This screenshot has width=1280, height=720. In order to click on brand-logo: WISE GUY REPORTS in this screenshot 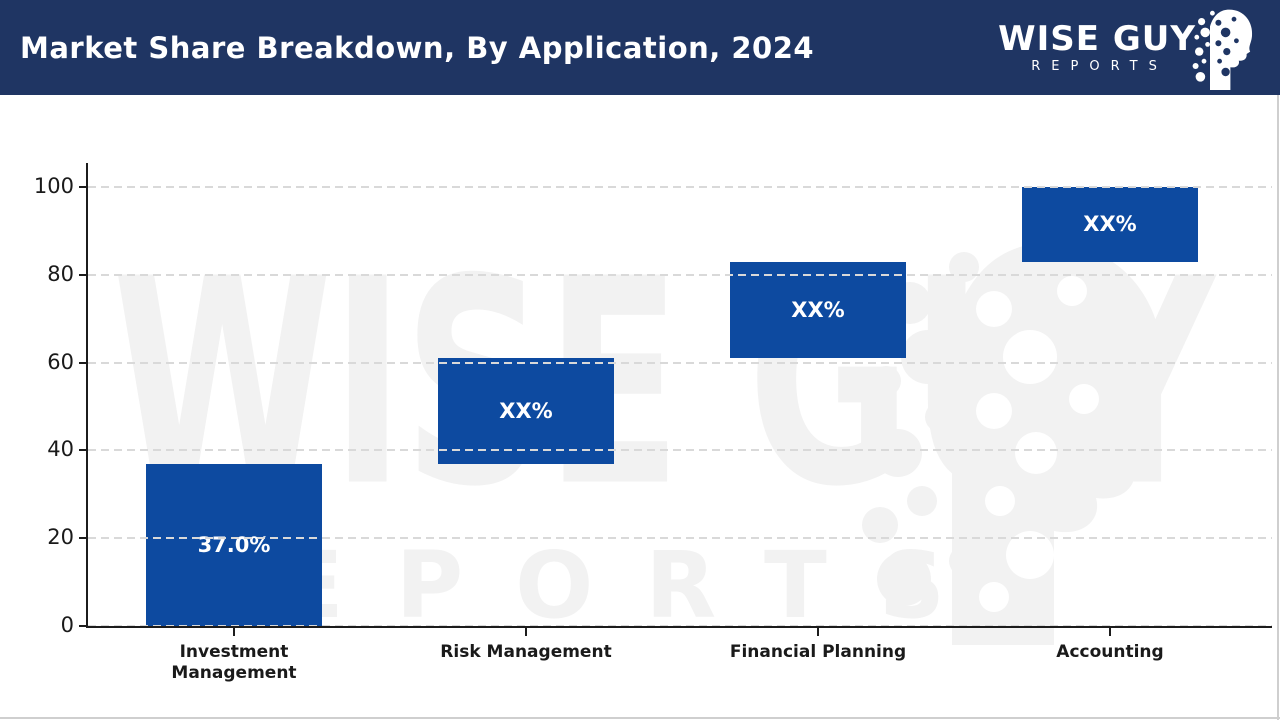, I will do `click(1133, 48)`.